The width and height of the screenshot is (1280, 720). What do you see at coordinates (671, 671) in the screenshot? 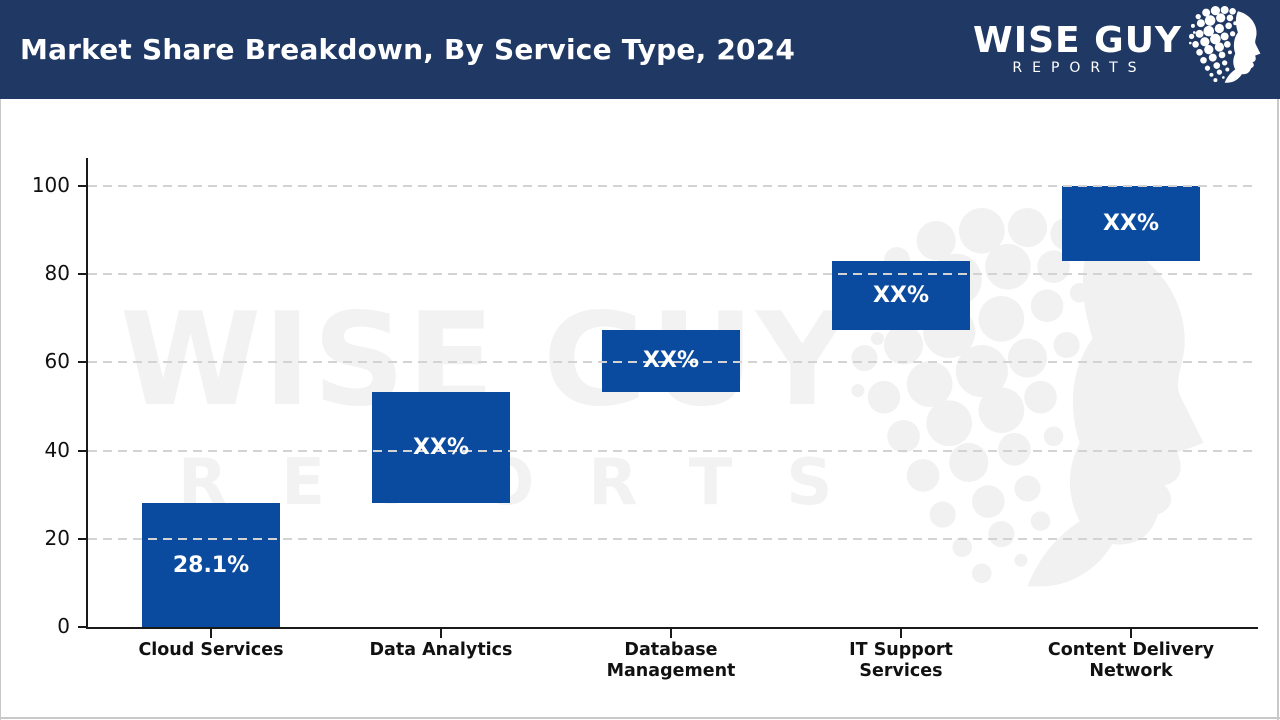
I see `category-label-line: Management` at bounding box center [671, 671].